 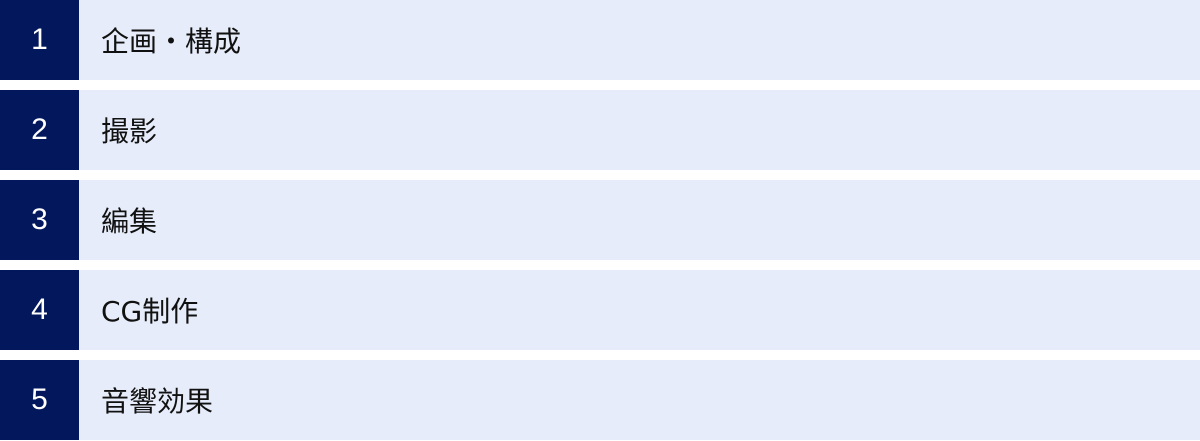 What do you see at coordinates (171, 41) in the screenshot?
I see `step-label: 企画・構成` at bounding box center [171, 41].